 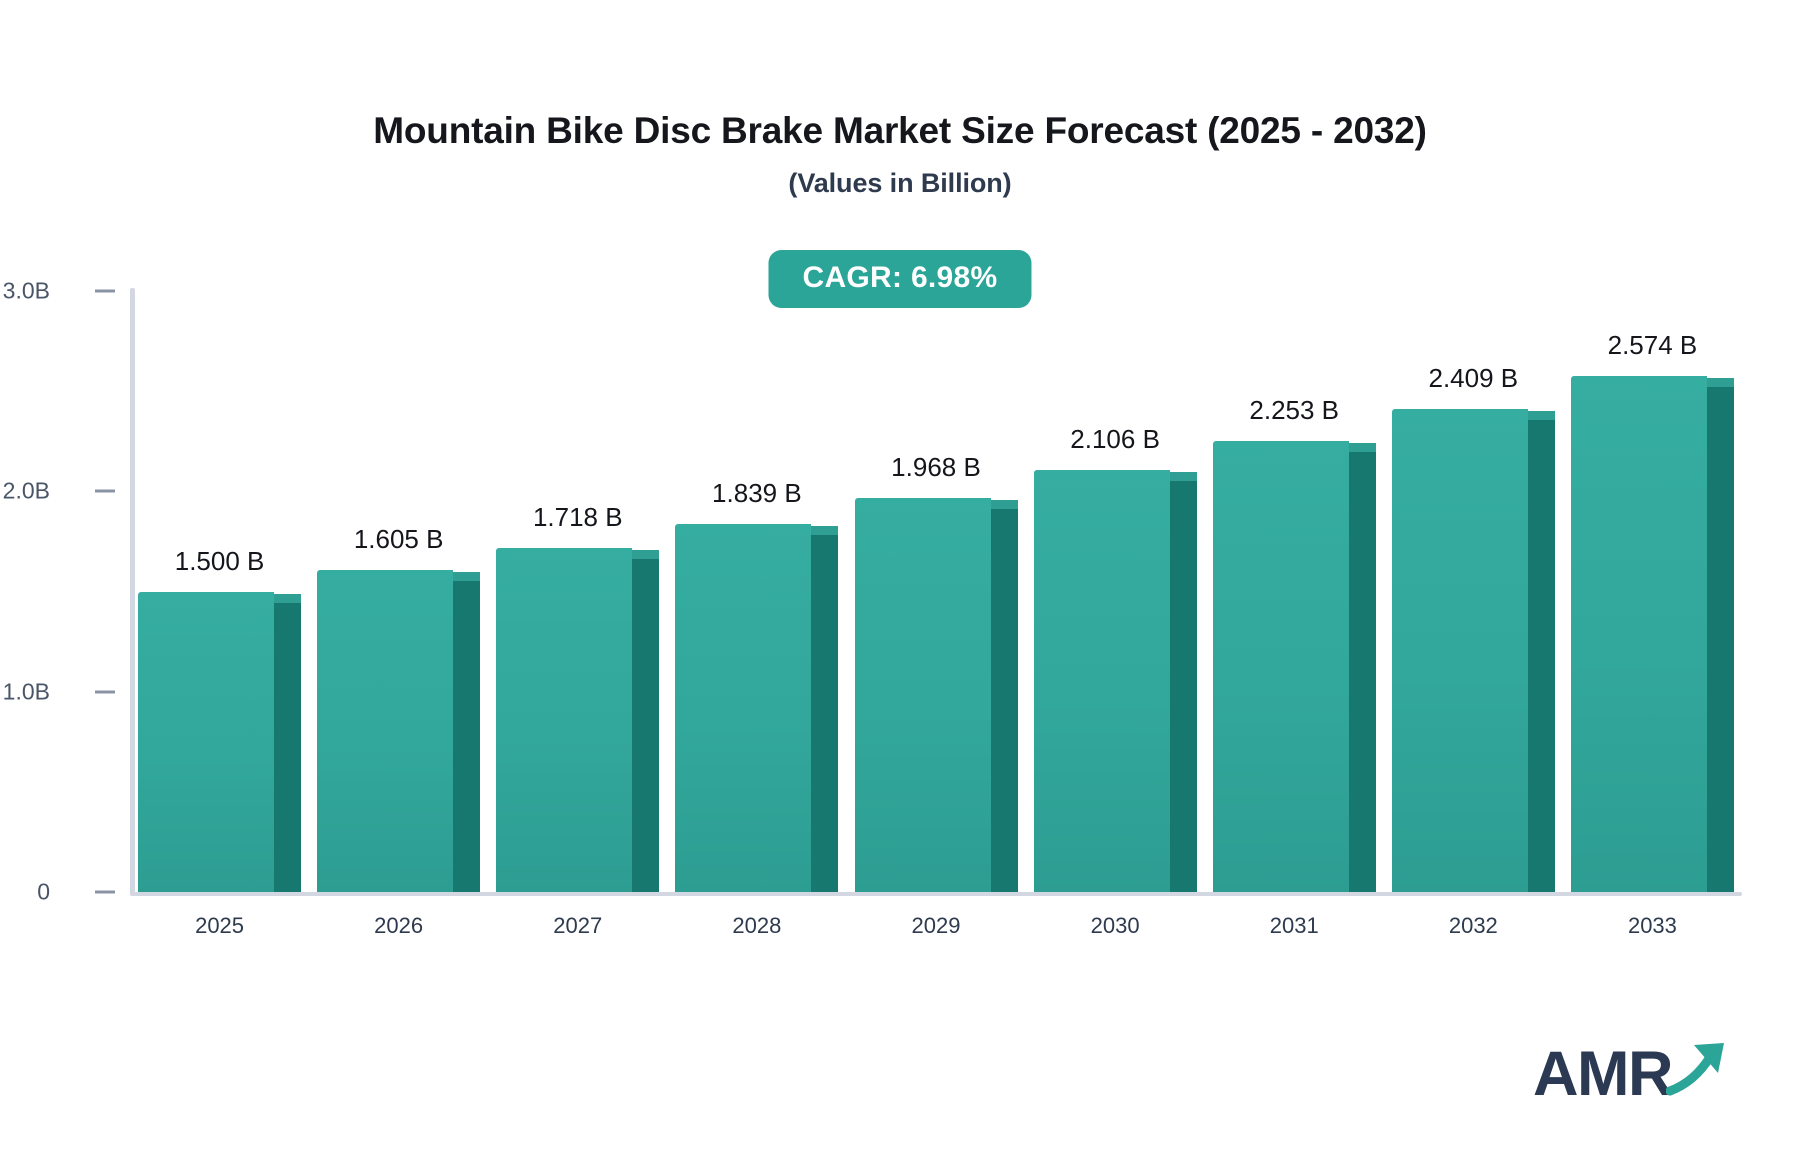 What do you see at coordinates (900, 183) in the screenshot?
I see `chart-subtitle: (Values in Billion)` at bounding box center [900, 183].